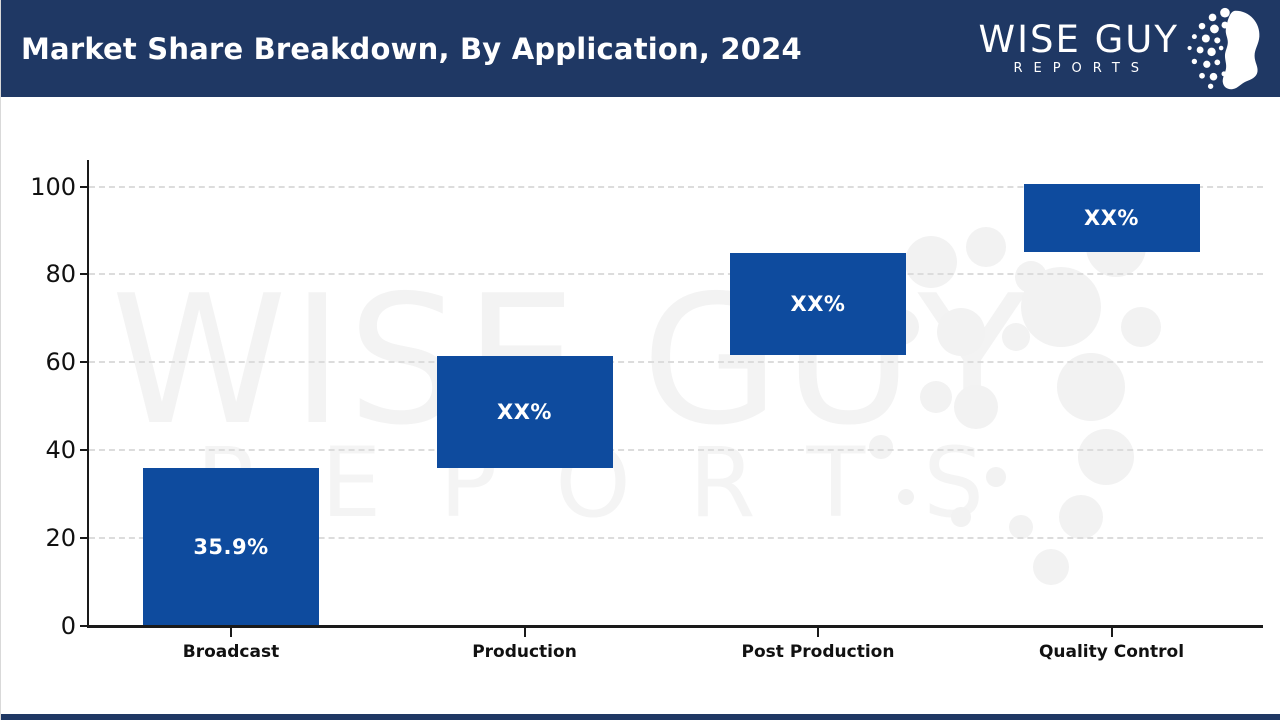 The width and height of the screenshot is (1280, 720). What do you see at coordinates (60, 362) in the screenshot?
I see `y-axis-tick-label: 60` at bounding box center [60, 362].